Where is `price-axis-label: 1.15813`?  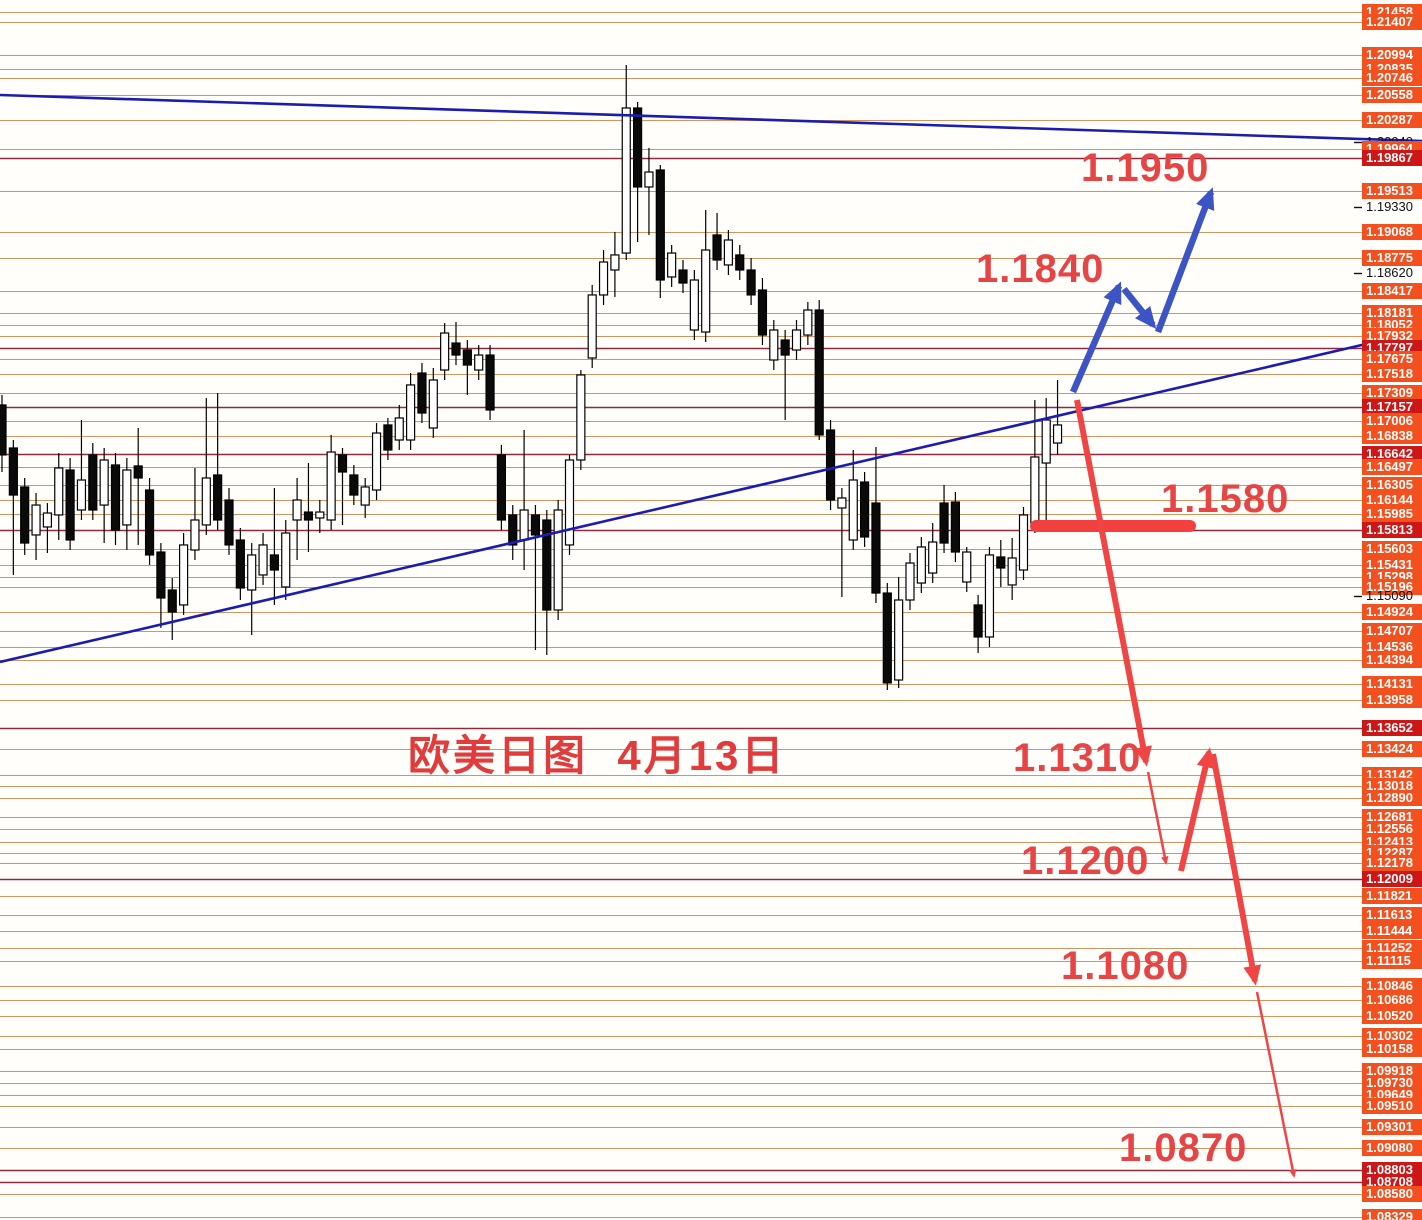
price-axis-label: 1.15813 is located at coordinates (1392, 530).